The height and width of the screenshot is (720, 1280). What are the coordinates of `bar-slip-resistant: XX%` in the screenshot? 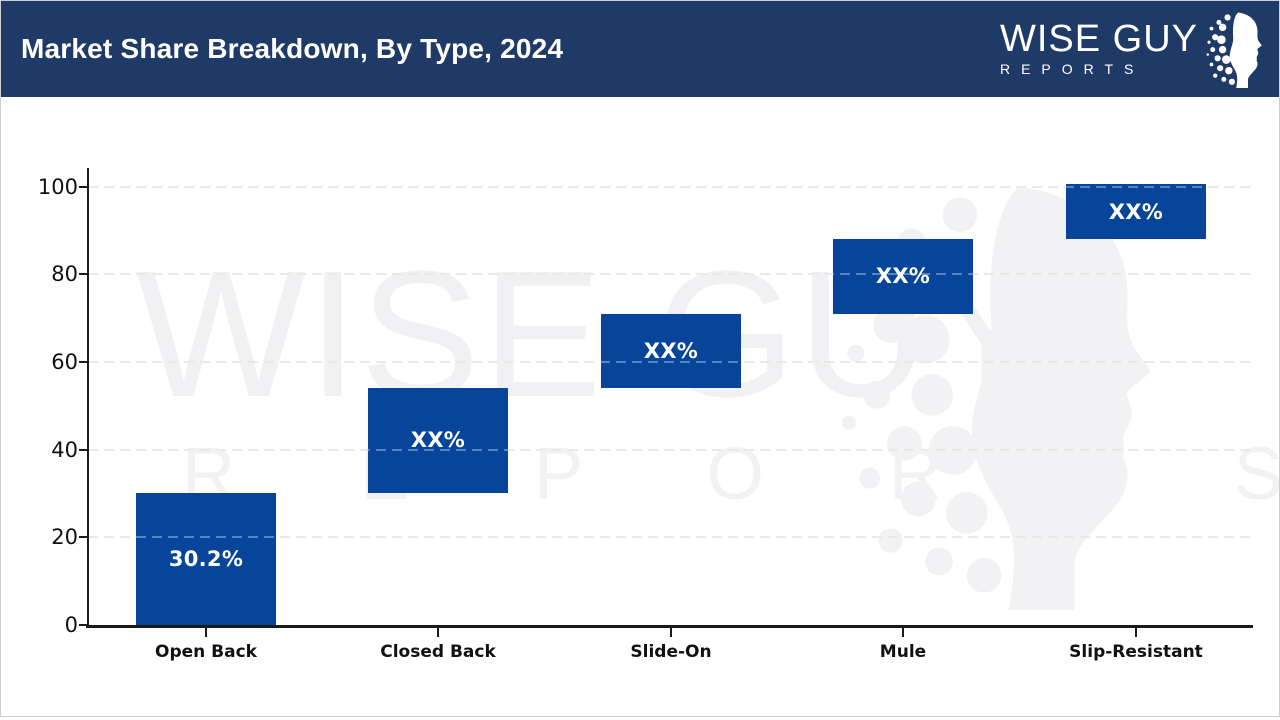 It's located at (1136, 212).